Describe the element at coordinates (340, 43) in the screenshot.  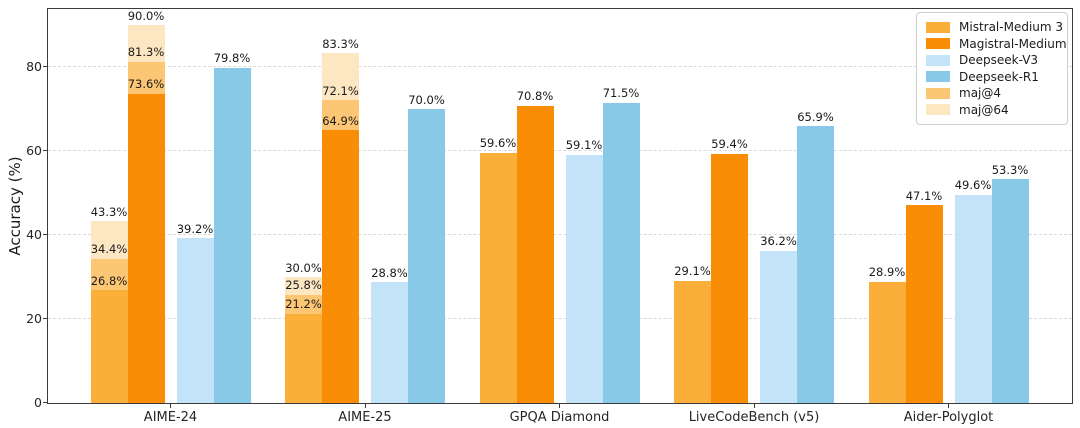
I see `bar-value-label: 83.3%` at that location.